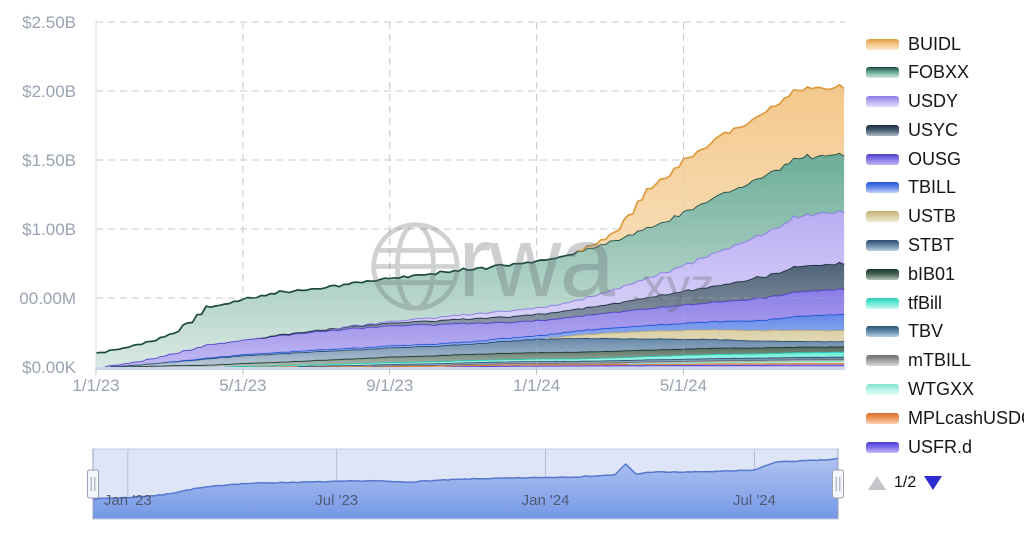  I want to click on legend-label: STBT, so click(931, 245).